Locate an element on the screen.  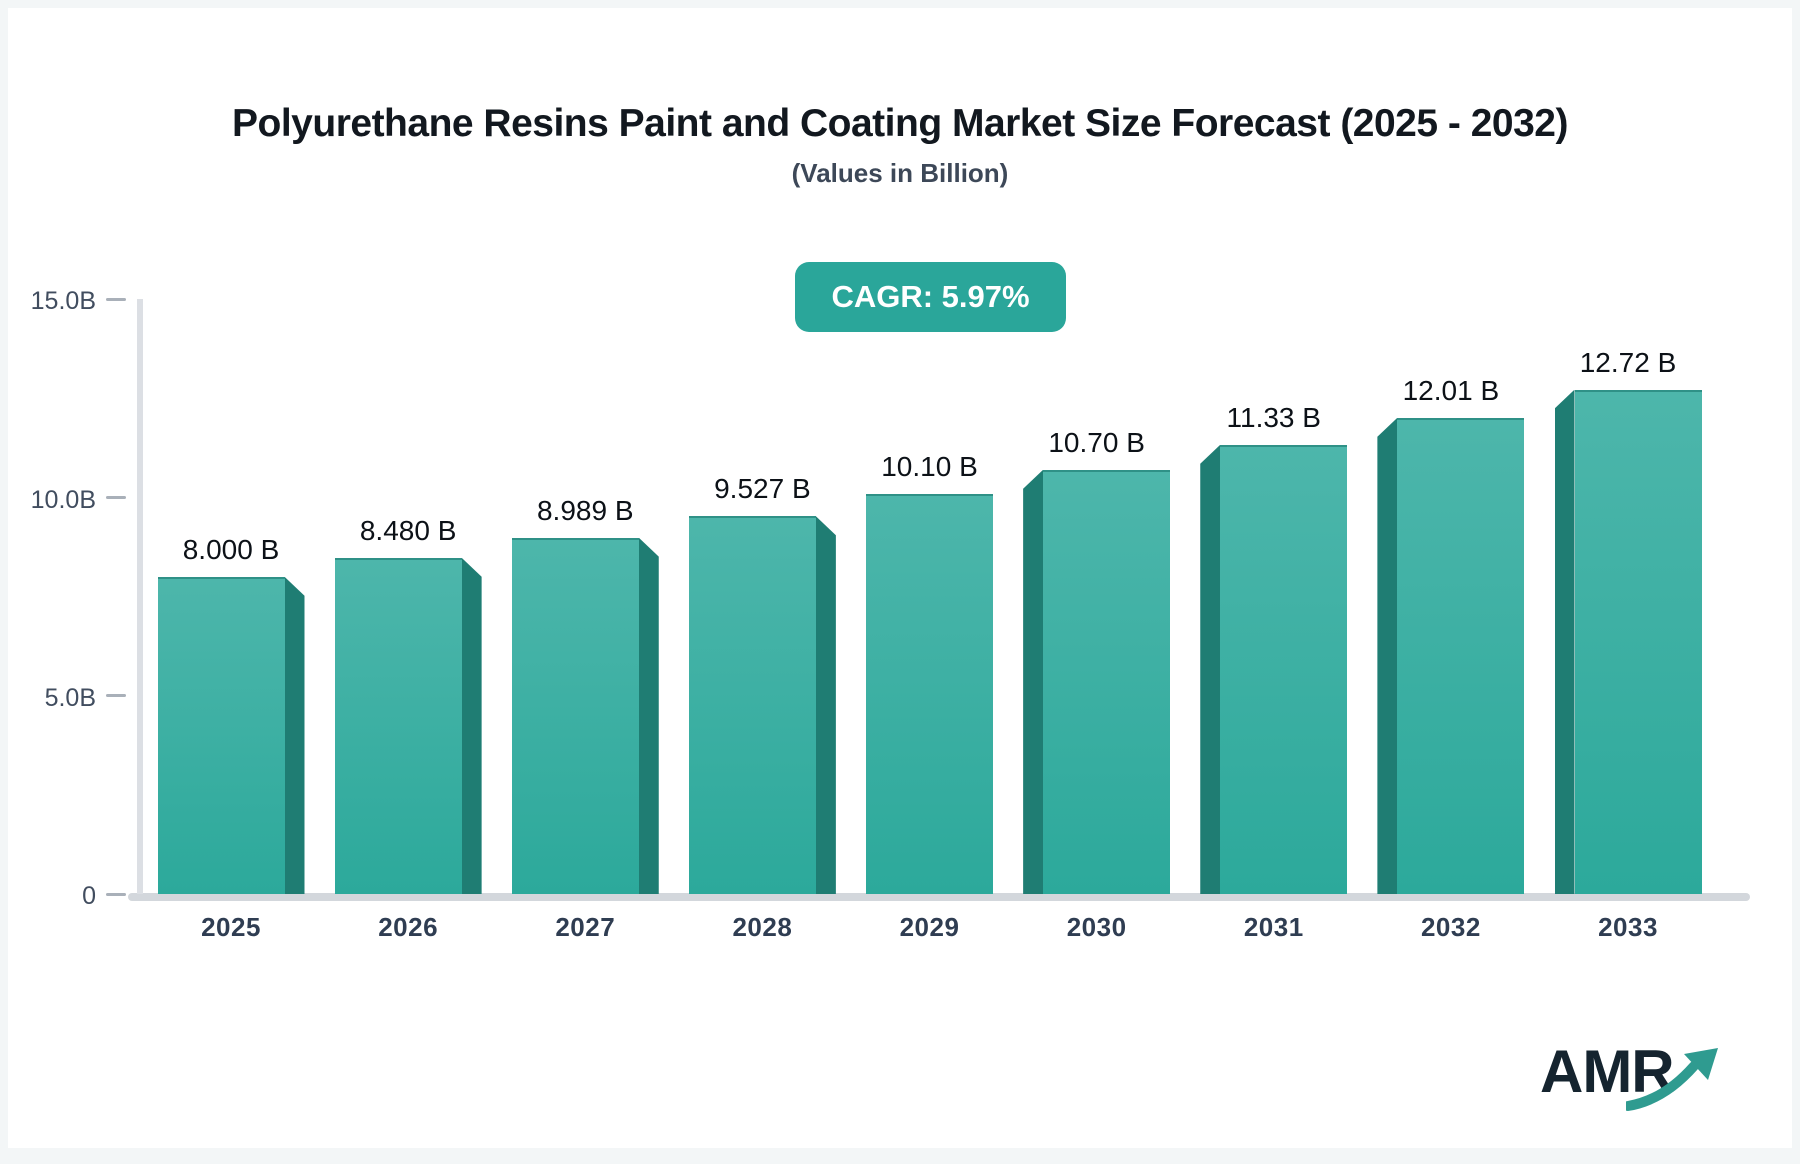
x-axis-label: 2028 is located at coordinates (762, 927).